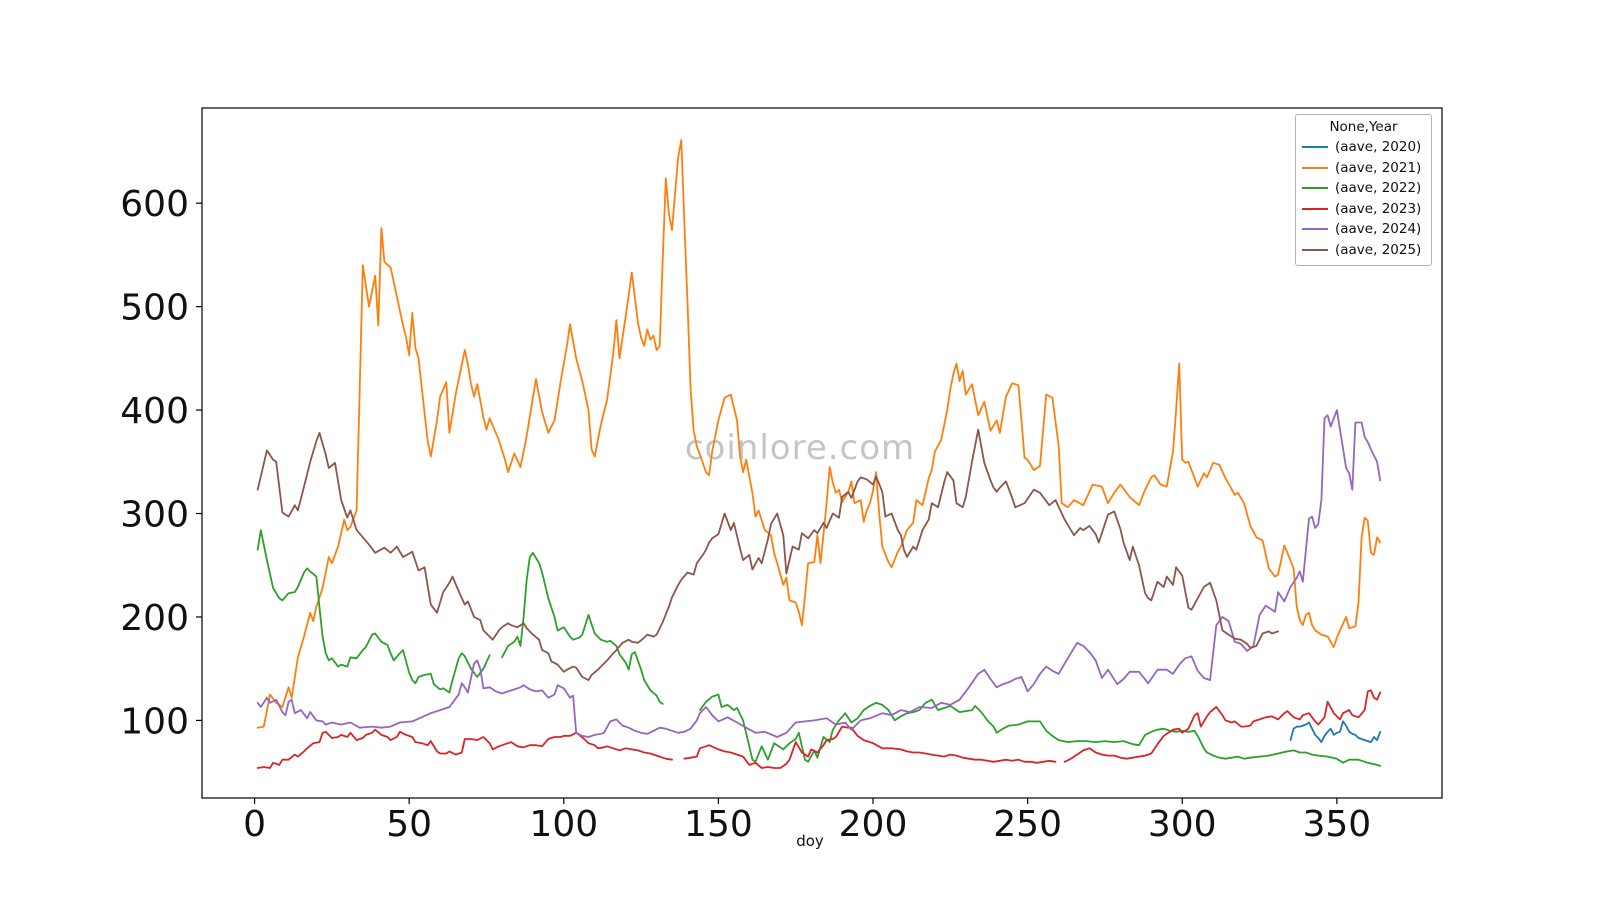 This screenshot has width=1600, height=900. What do you see at coordinates (1337, 824) in the screenshot?
I see `x-tick-label: 350` at bounding box center [1337, 824].